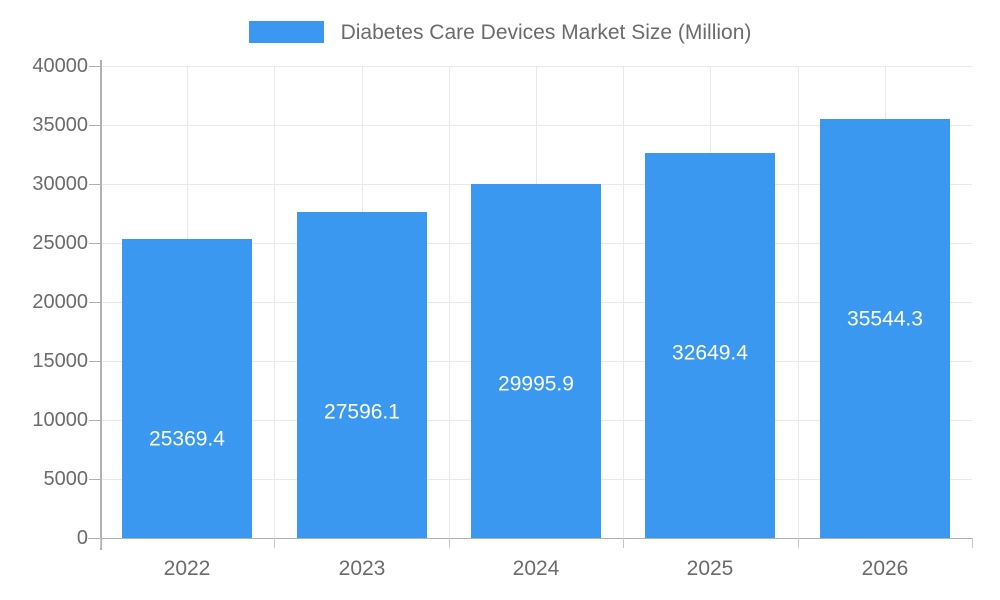 Image resolution: width=1000 pixels, height=600 pixels. Describe the element at coordinates (362, 375) in the screenshot. I see `bar-2023` at that location.